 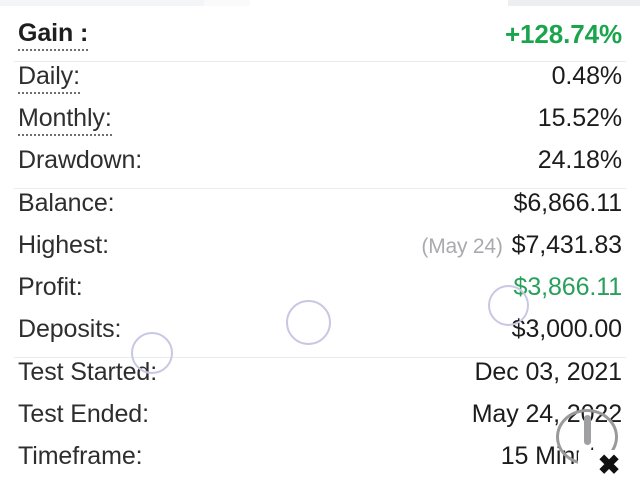 I want to click on stat-row-timeframe: Timeframe: 15 Minutes, so click(x=320, y=461).